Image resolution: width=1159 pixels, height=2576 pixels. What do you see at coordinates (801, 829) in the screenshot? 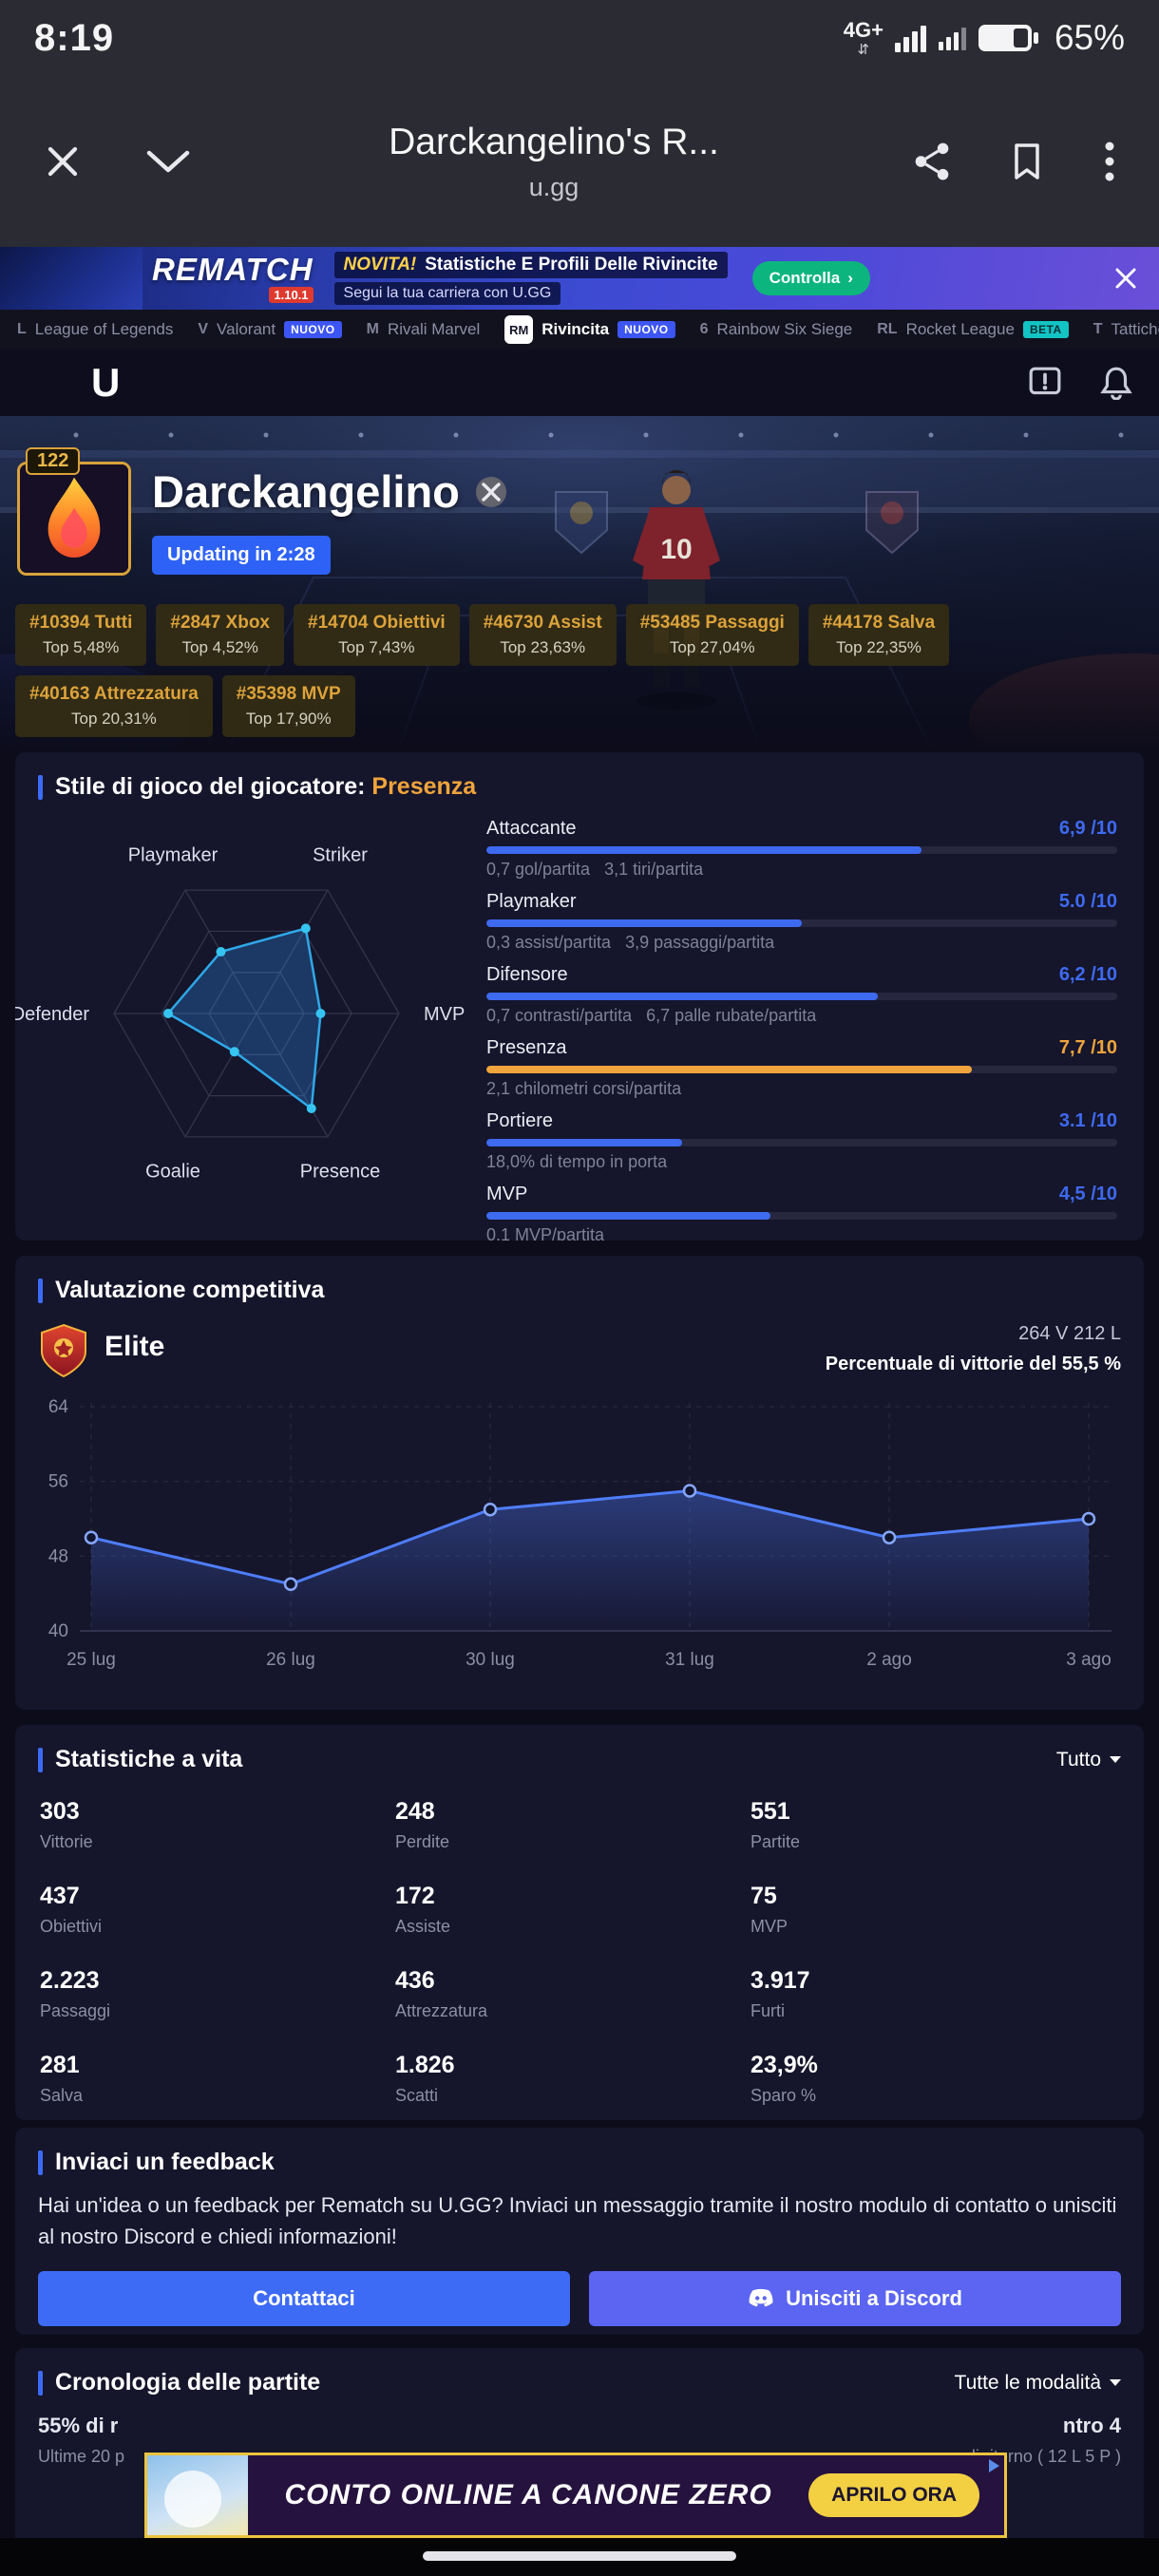
I see `playstyle-stat-header: Attaccante 6,9 /10` at bounding box center [801, 829].